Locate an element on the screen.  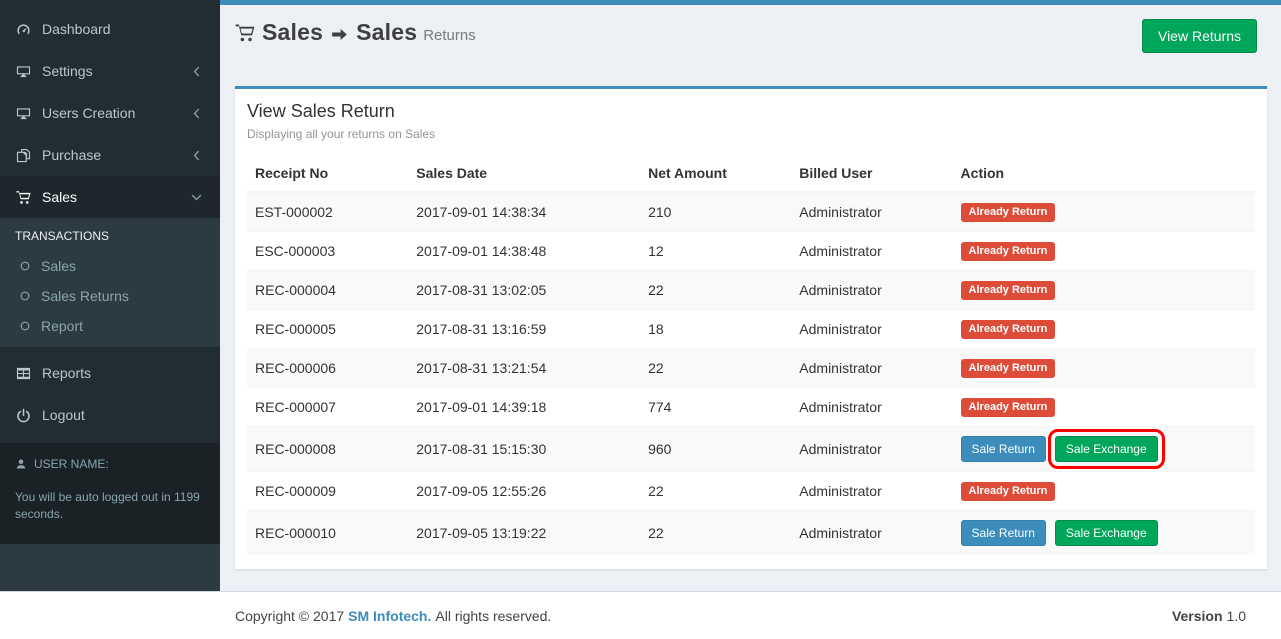
sale-exchange-button-highlighted: Sale Exchange is located at coordinates (1106, 449).